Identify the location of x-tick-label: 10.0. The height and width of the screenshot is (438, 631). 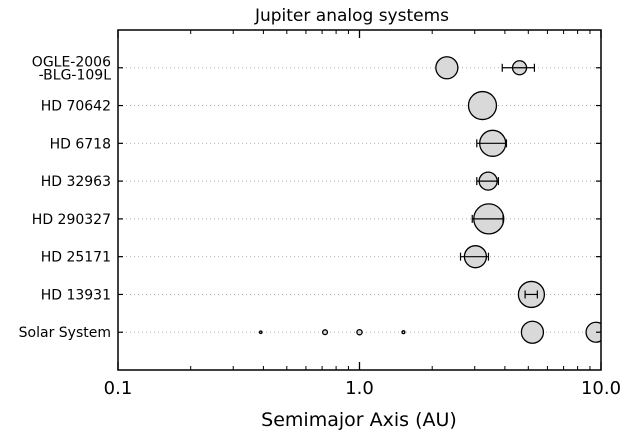
(601, 388).